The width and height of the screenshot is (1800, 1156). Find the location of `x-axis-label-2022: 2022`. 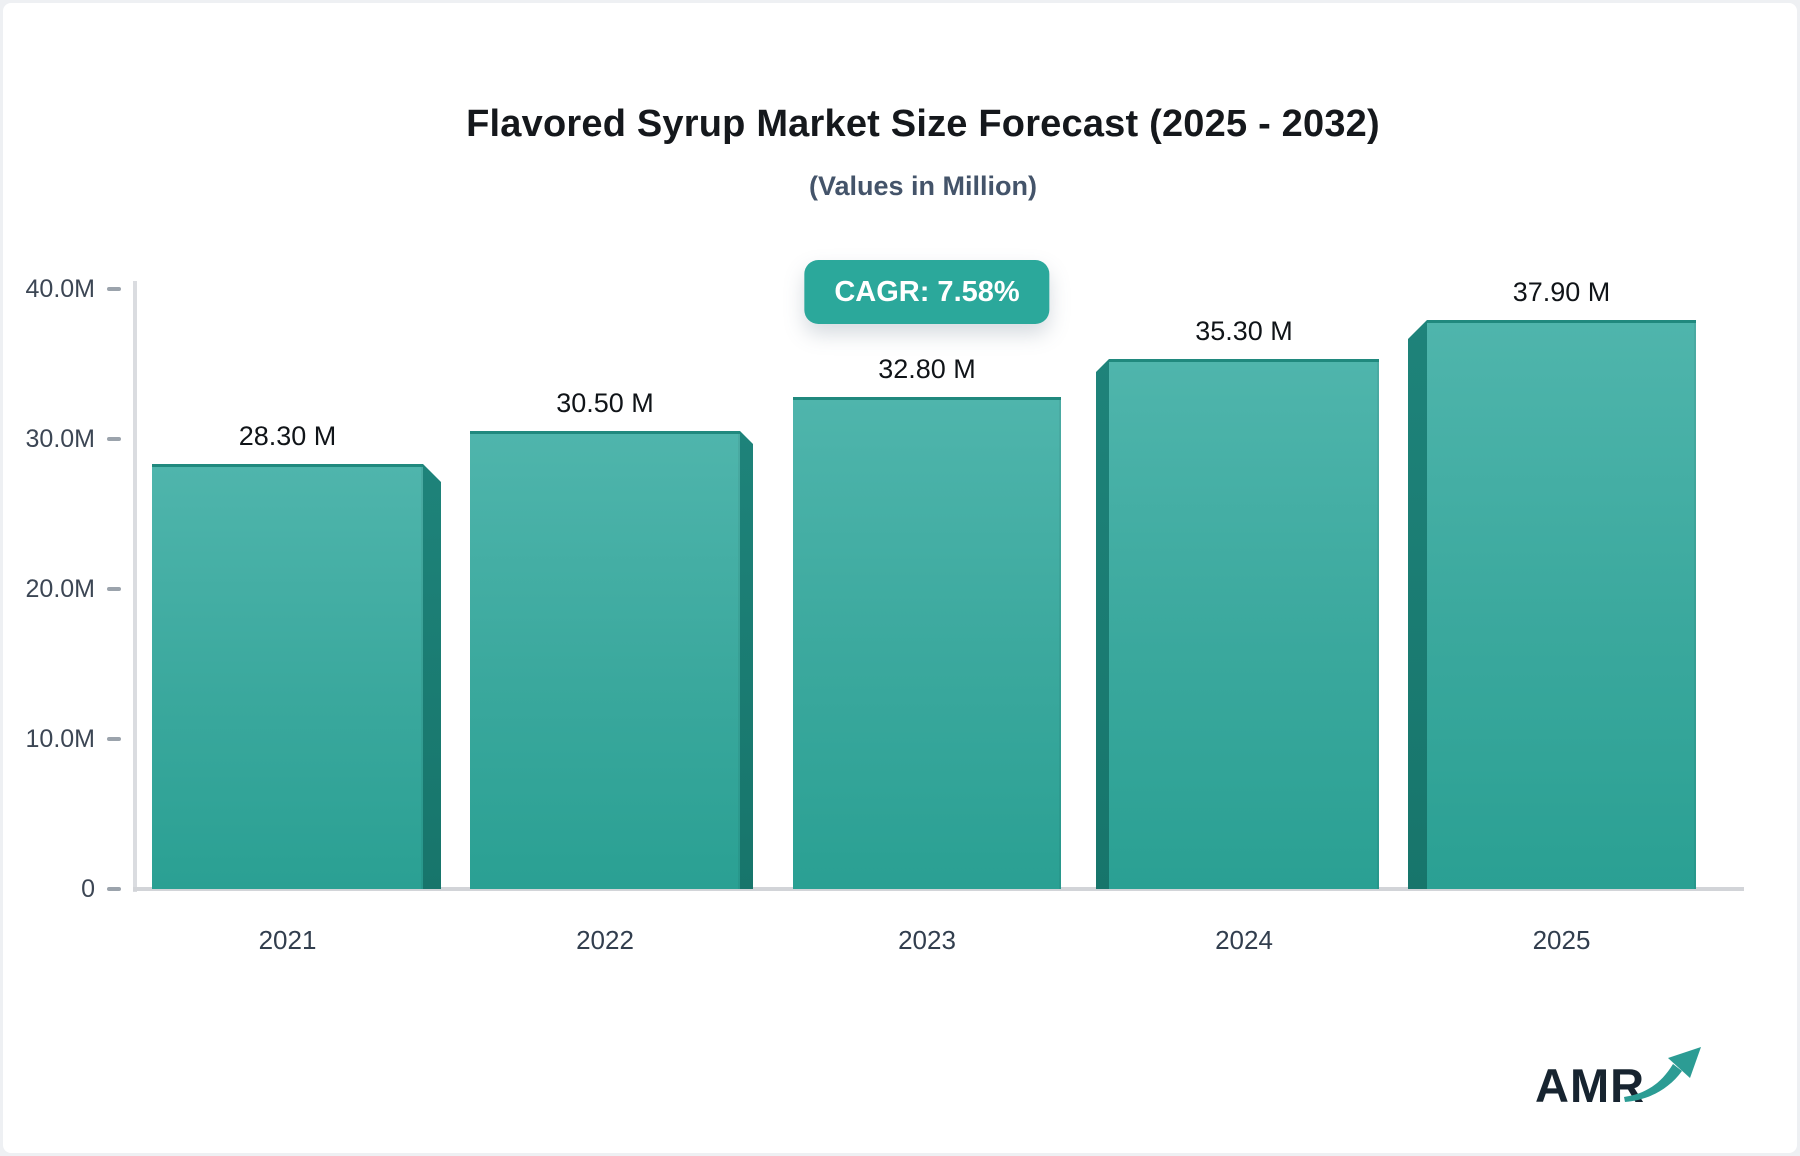

x-axis-label-2022: 2022 is located at coordinates (605, 940).